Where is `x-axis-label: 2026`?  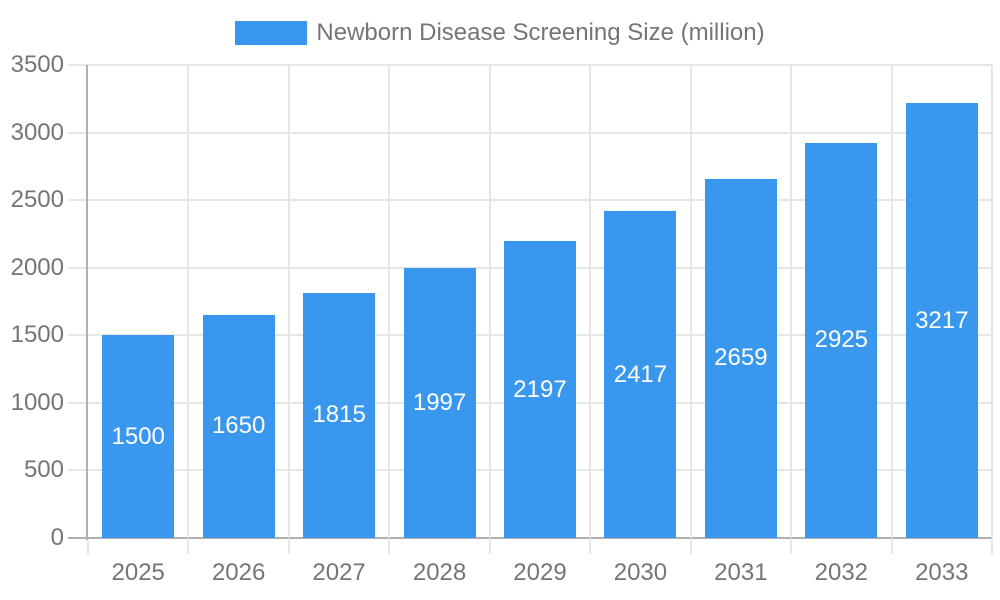 x-axis-label: 2026 is located at coordinates (238, 572).